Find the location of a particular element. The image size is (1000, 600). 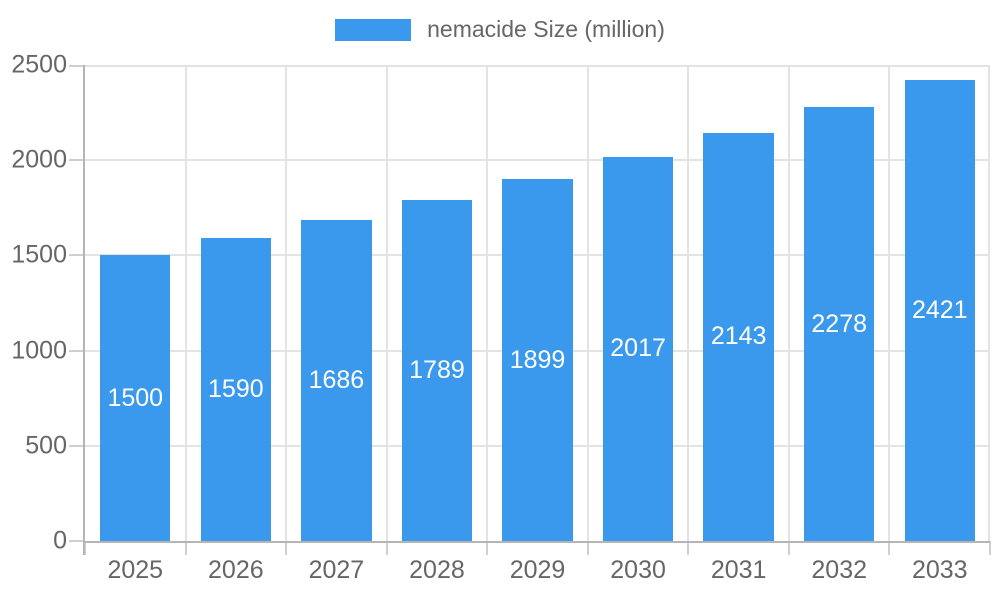

y-tick-label: 0 is located at coordinates (60, 540).